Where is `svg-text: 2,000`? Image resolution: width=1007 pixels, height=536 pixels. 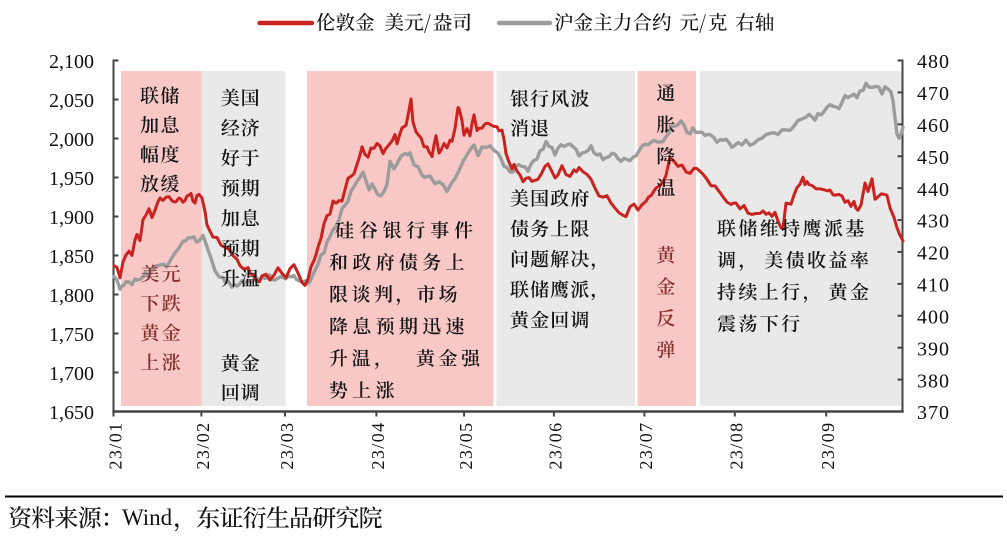 svg-text: 2,000 is located at coordinates (71, 140).